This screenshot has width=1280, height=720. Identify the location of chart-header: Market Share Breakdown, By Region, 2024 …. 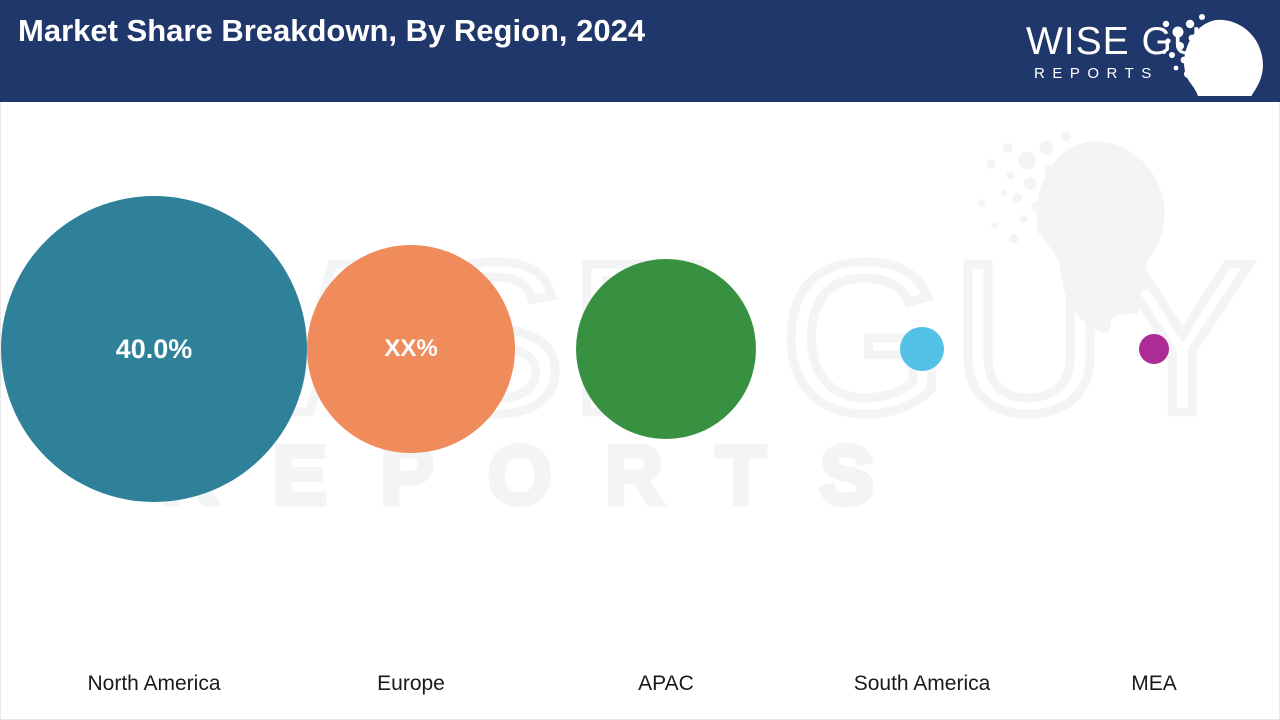
(640, 51).